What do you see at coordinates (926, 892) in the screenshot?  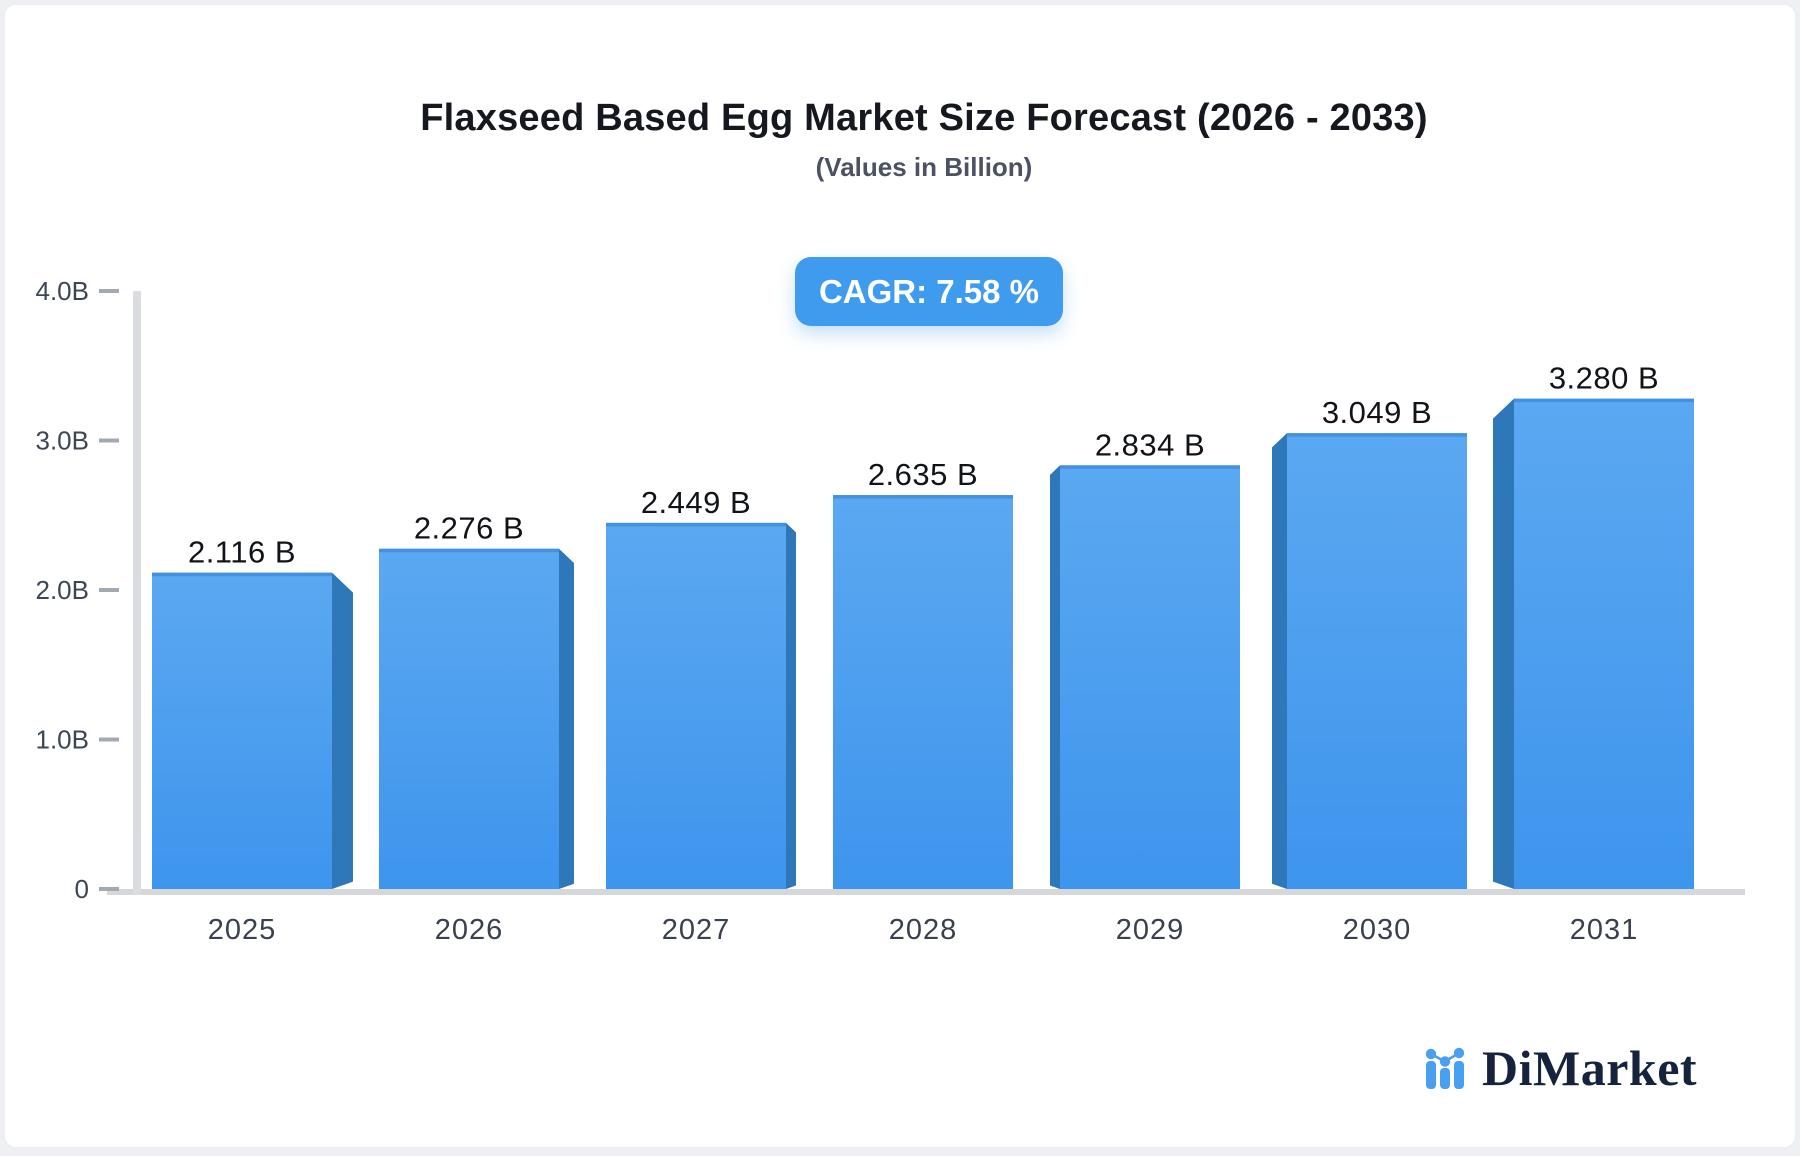 I see `x-axis-line` at bounding box center [926, 892].